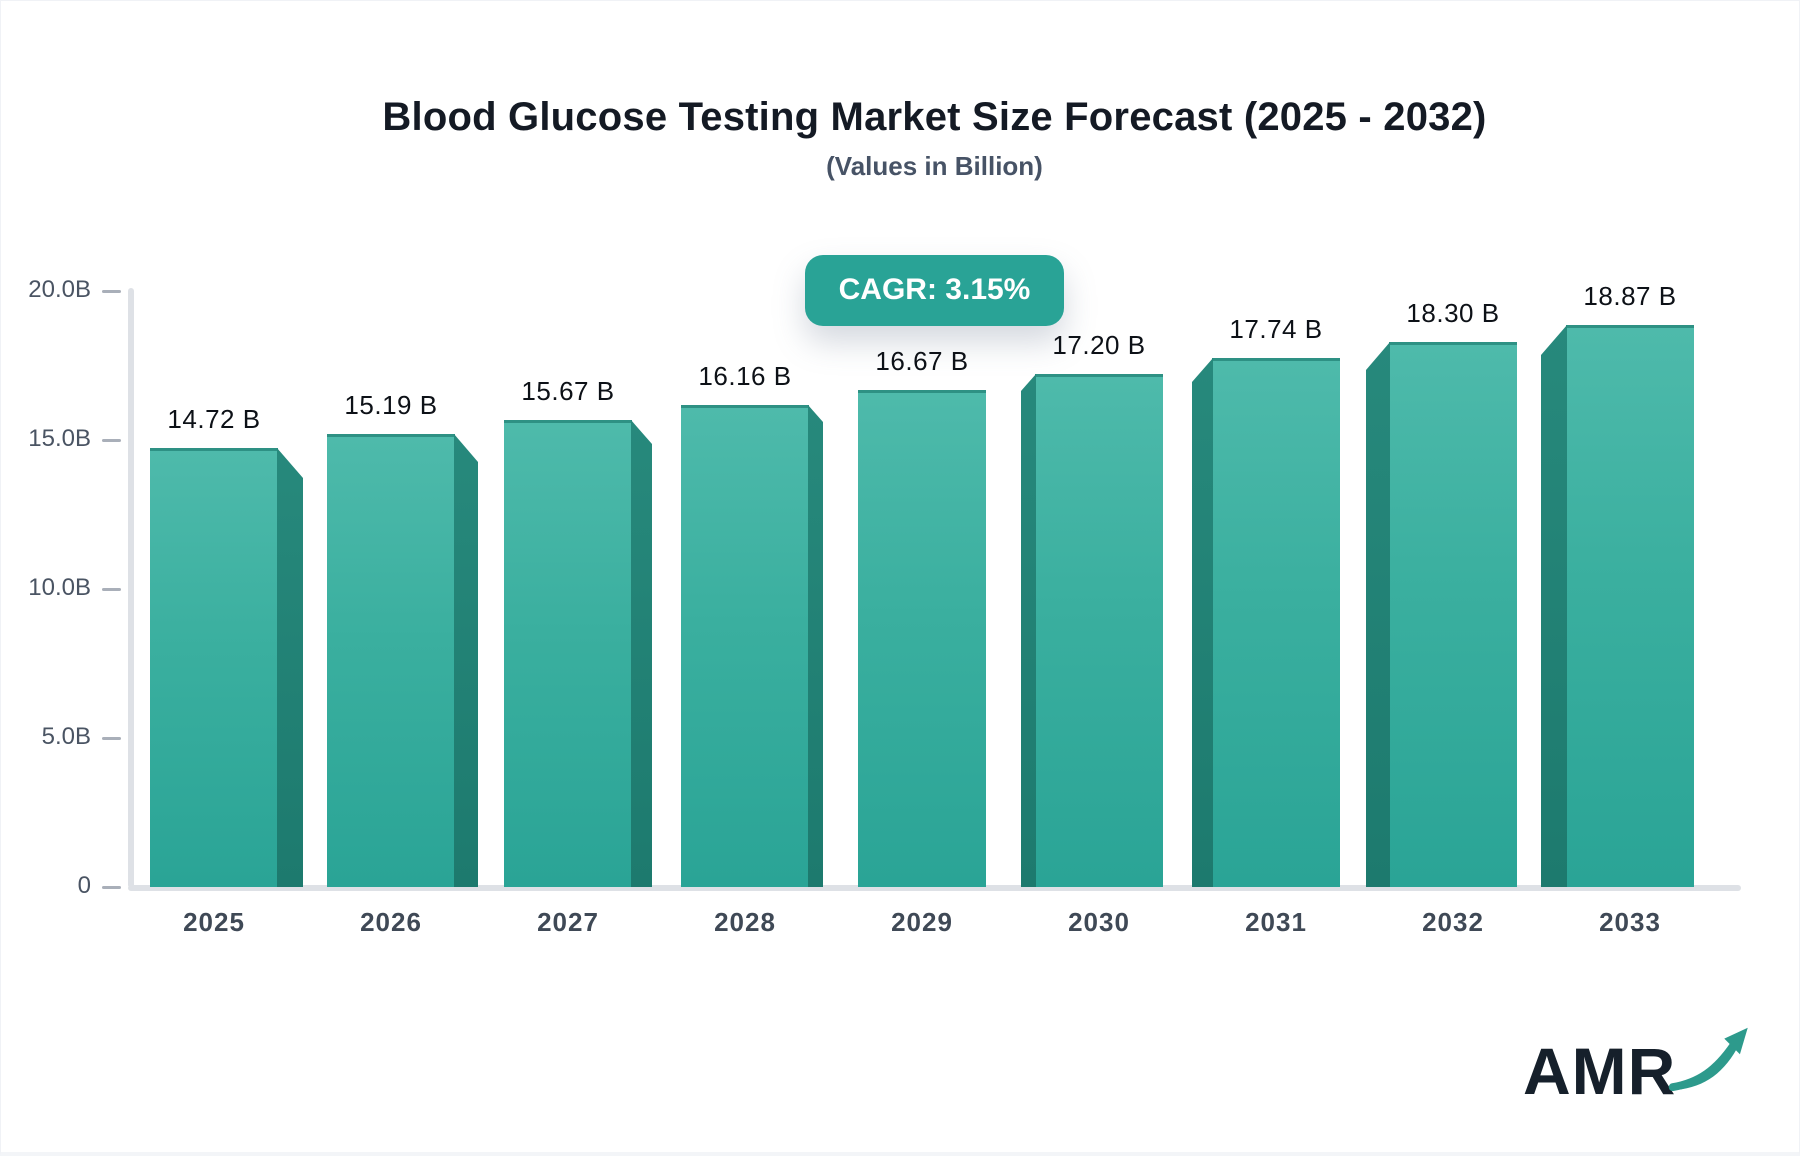  I want to click on bar-2030, so click(1099, 630).